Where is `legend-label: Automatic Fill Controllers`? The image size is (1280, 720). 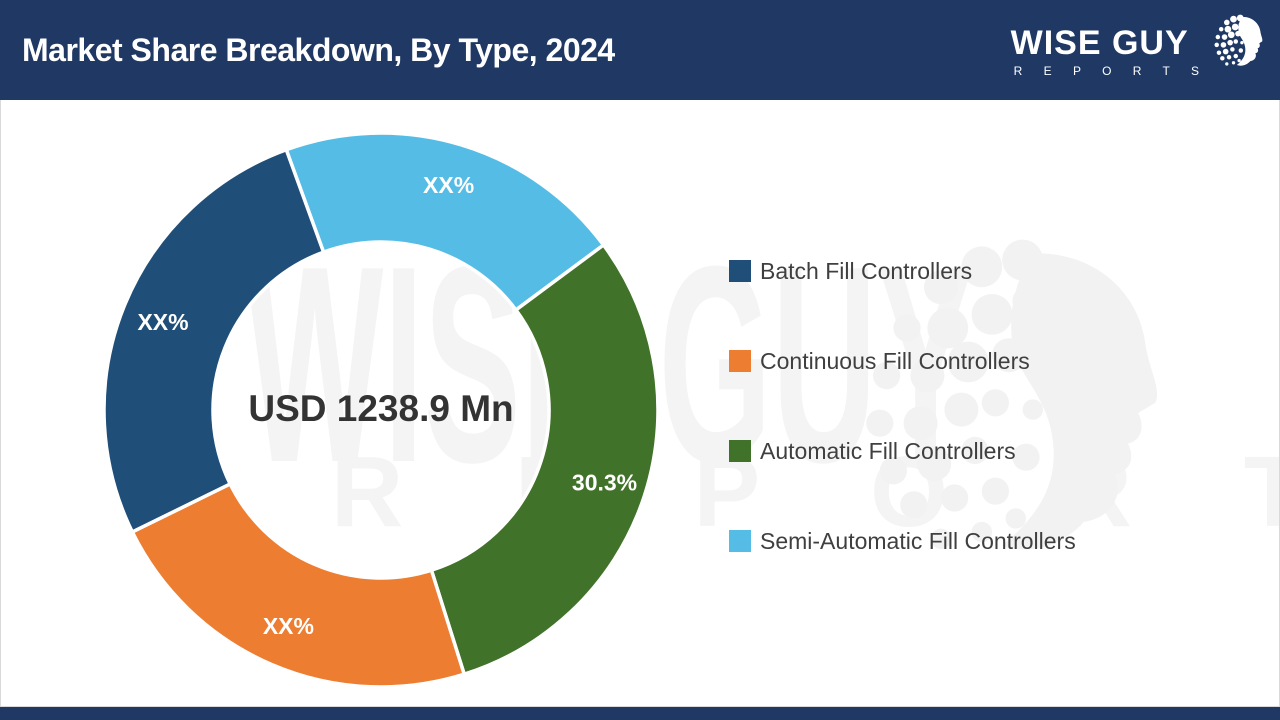
legend-label: Automatic Fill Controllers is located at coordinates (888, 451).